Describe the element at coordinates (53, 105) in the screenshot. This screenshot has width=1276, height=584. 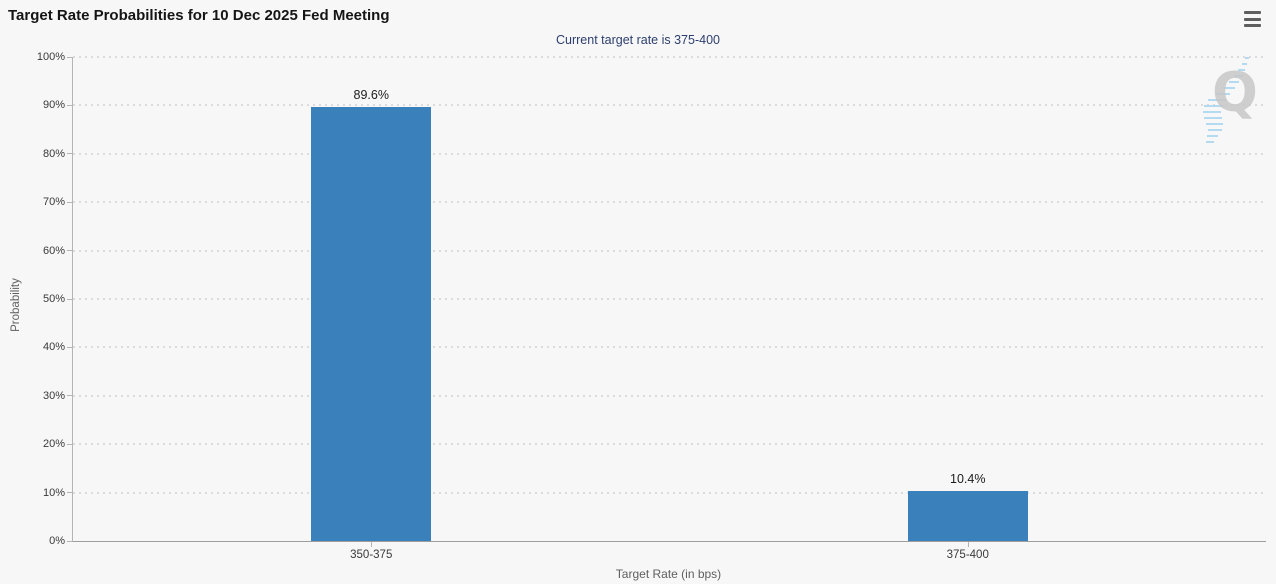
I see `y-axis-tick-label: 90%` at that location.